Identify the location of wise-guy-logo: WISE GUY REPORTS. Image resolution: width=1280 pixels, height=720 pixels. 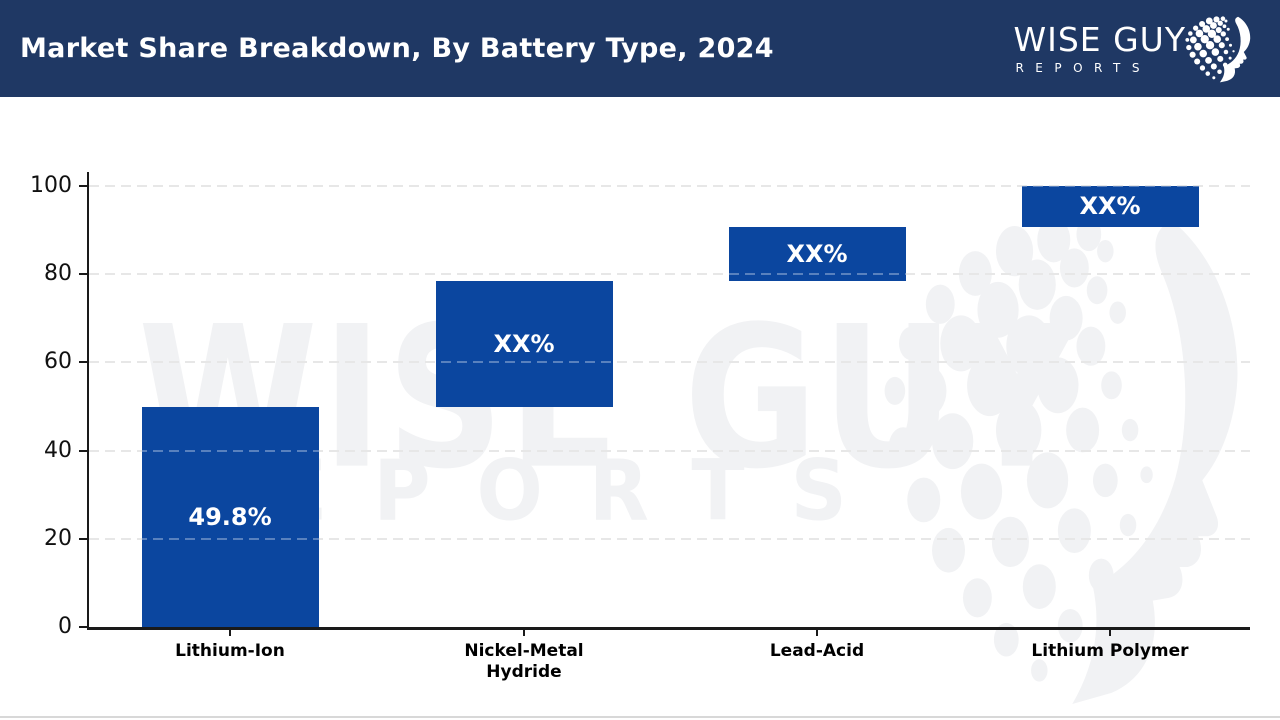
(1133, 49).